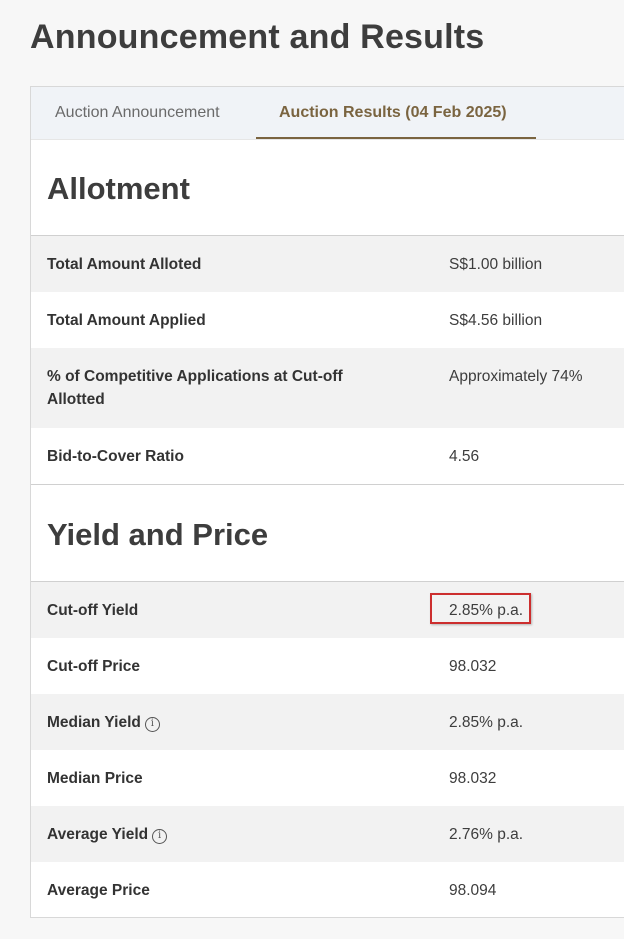  Describe the element at coordinates (124, 264) in the screenshot. I see `row-label: Total Amount Alloted` at that location.